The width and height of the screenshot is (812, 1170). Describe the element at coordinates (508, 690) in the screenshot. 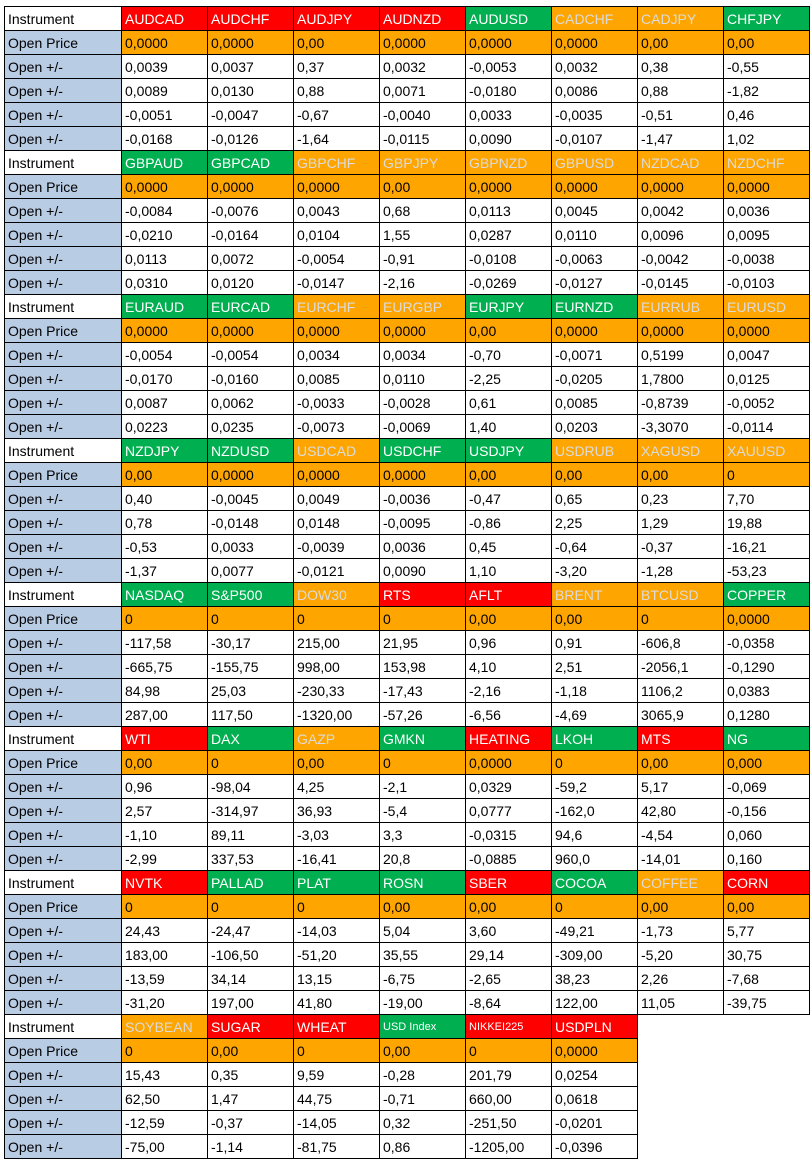

I see `open-change-cell: -2,16` at that location.